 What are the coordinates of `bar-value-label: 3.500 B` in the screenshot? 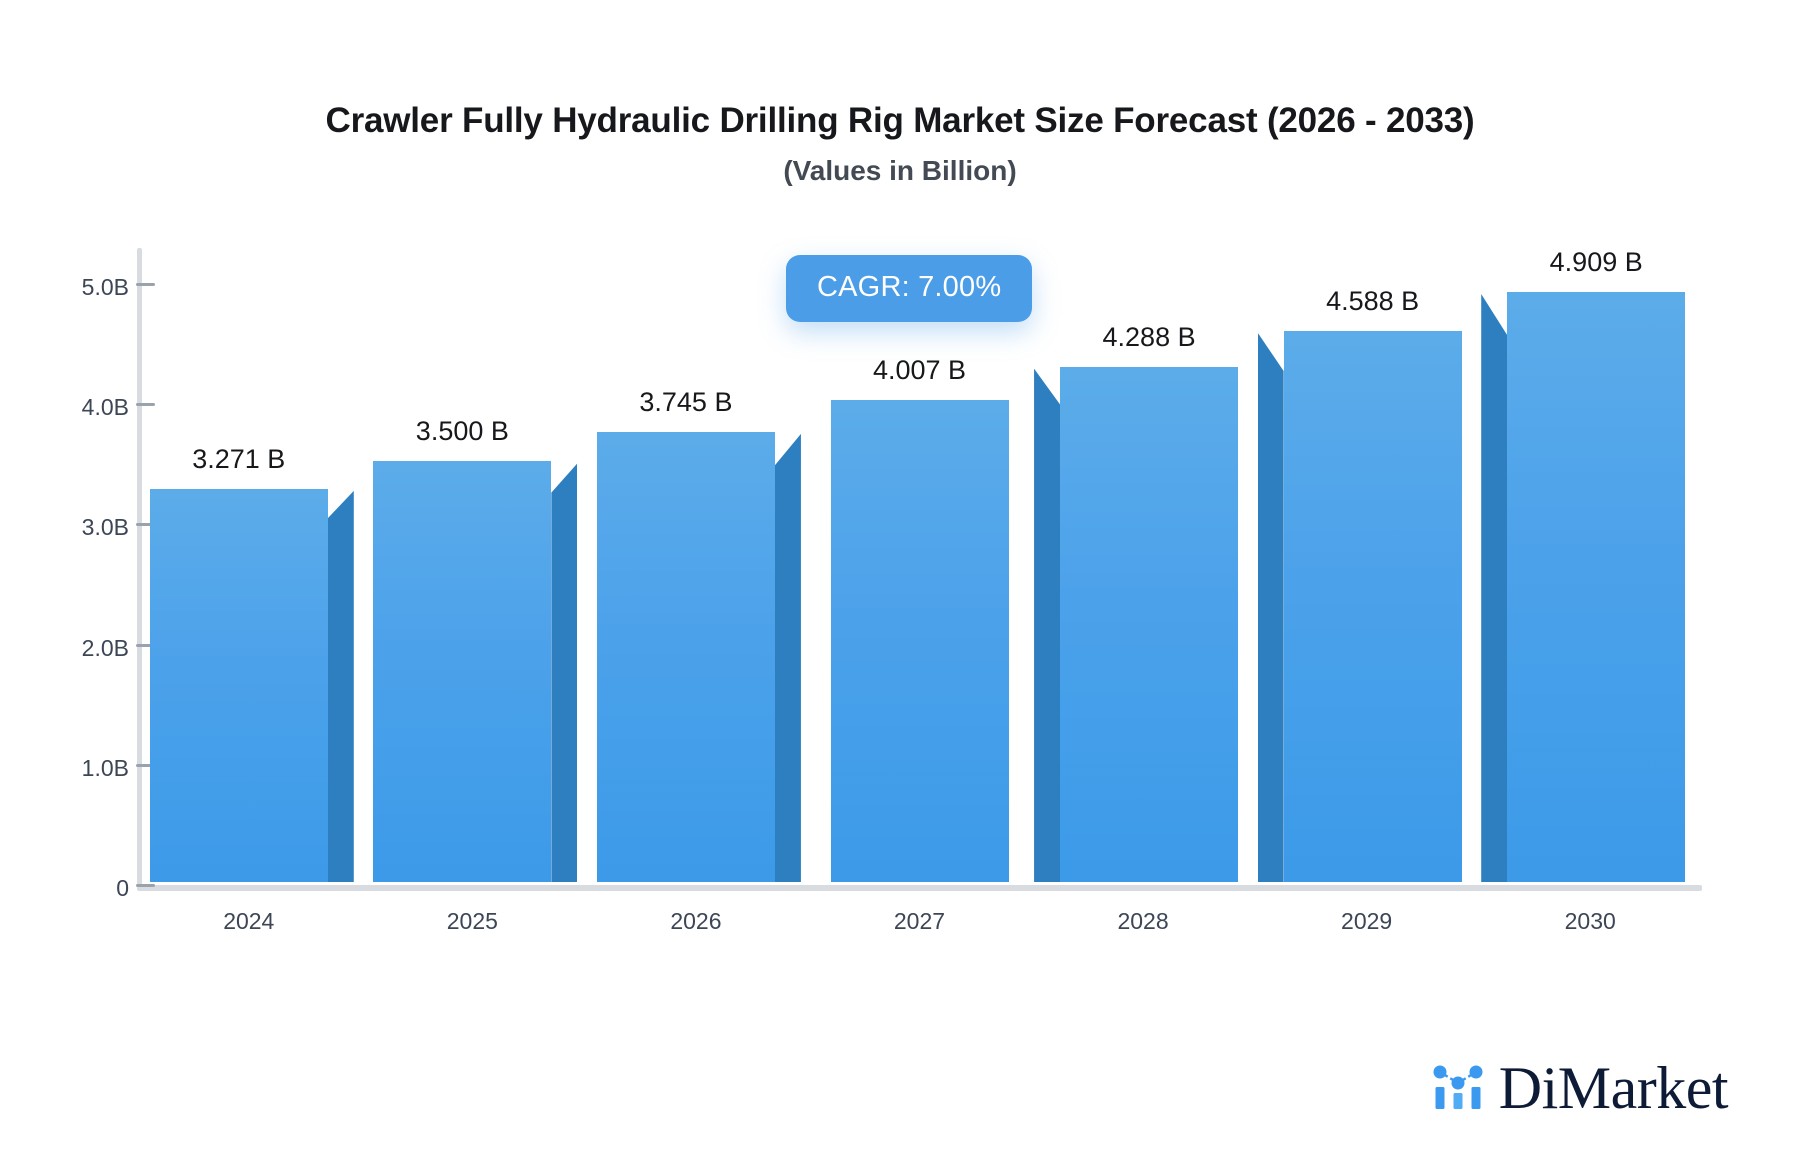 It's located at (462, 431).